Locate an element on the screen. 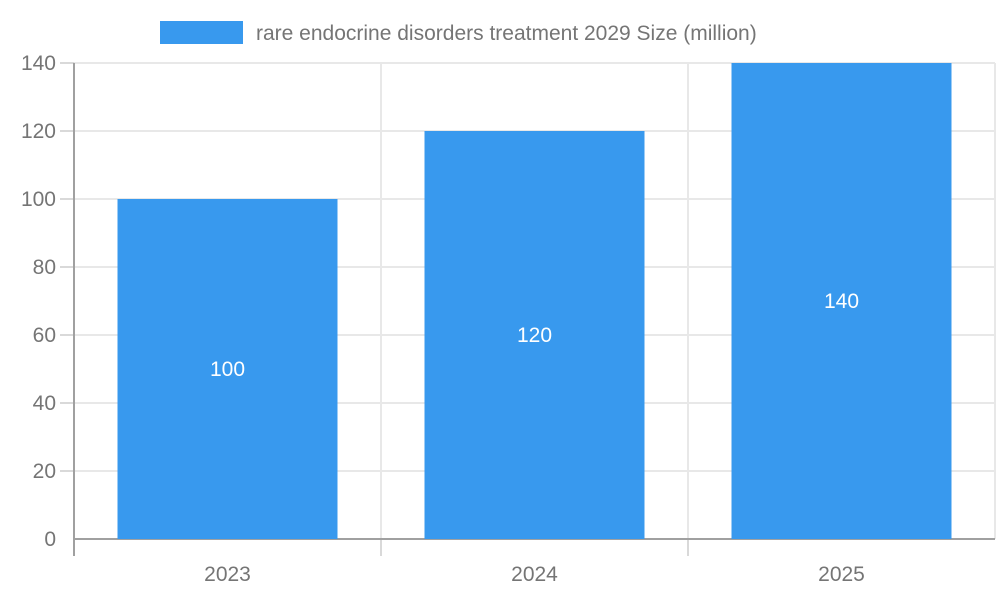 The width and height of the screenshot is (1000, 605). x-tick-label: 2025 is located at coordinates (841, 574).